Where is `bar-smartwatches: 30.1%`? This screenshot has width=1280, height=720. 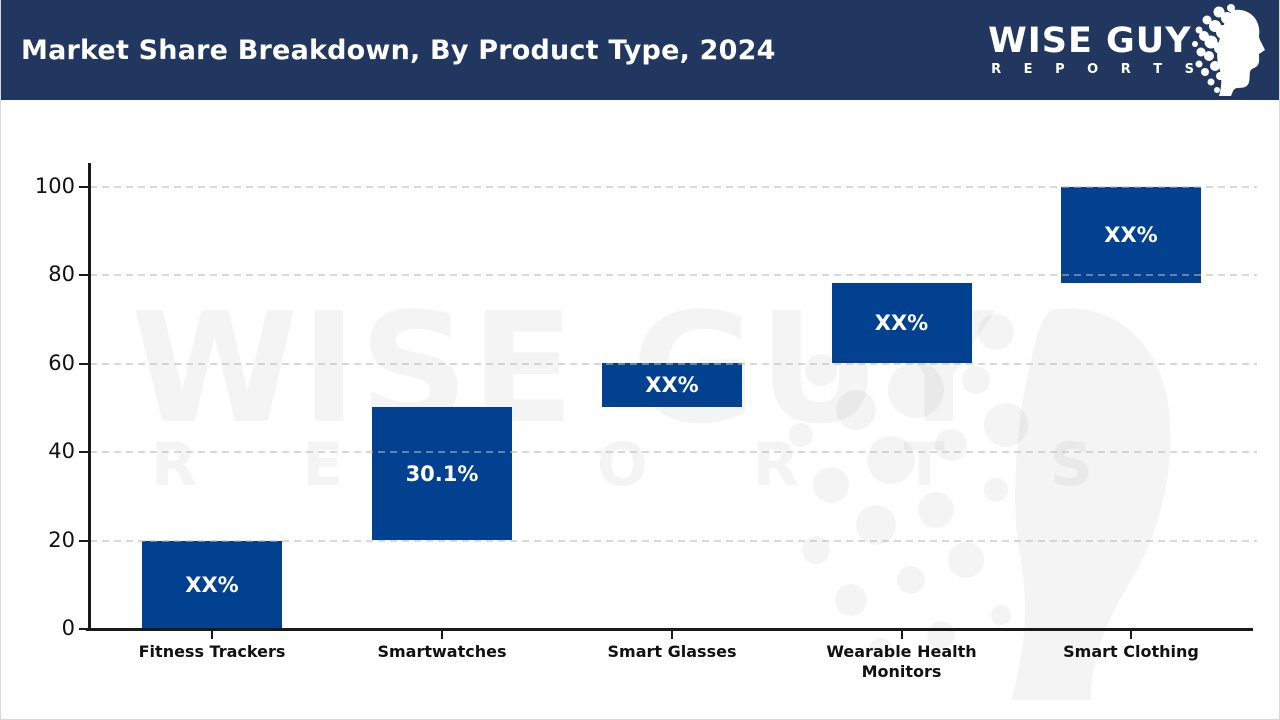 bar-smartwatches: 30.1% is located at coordinates (442, 474).